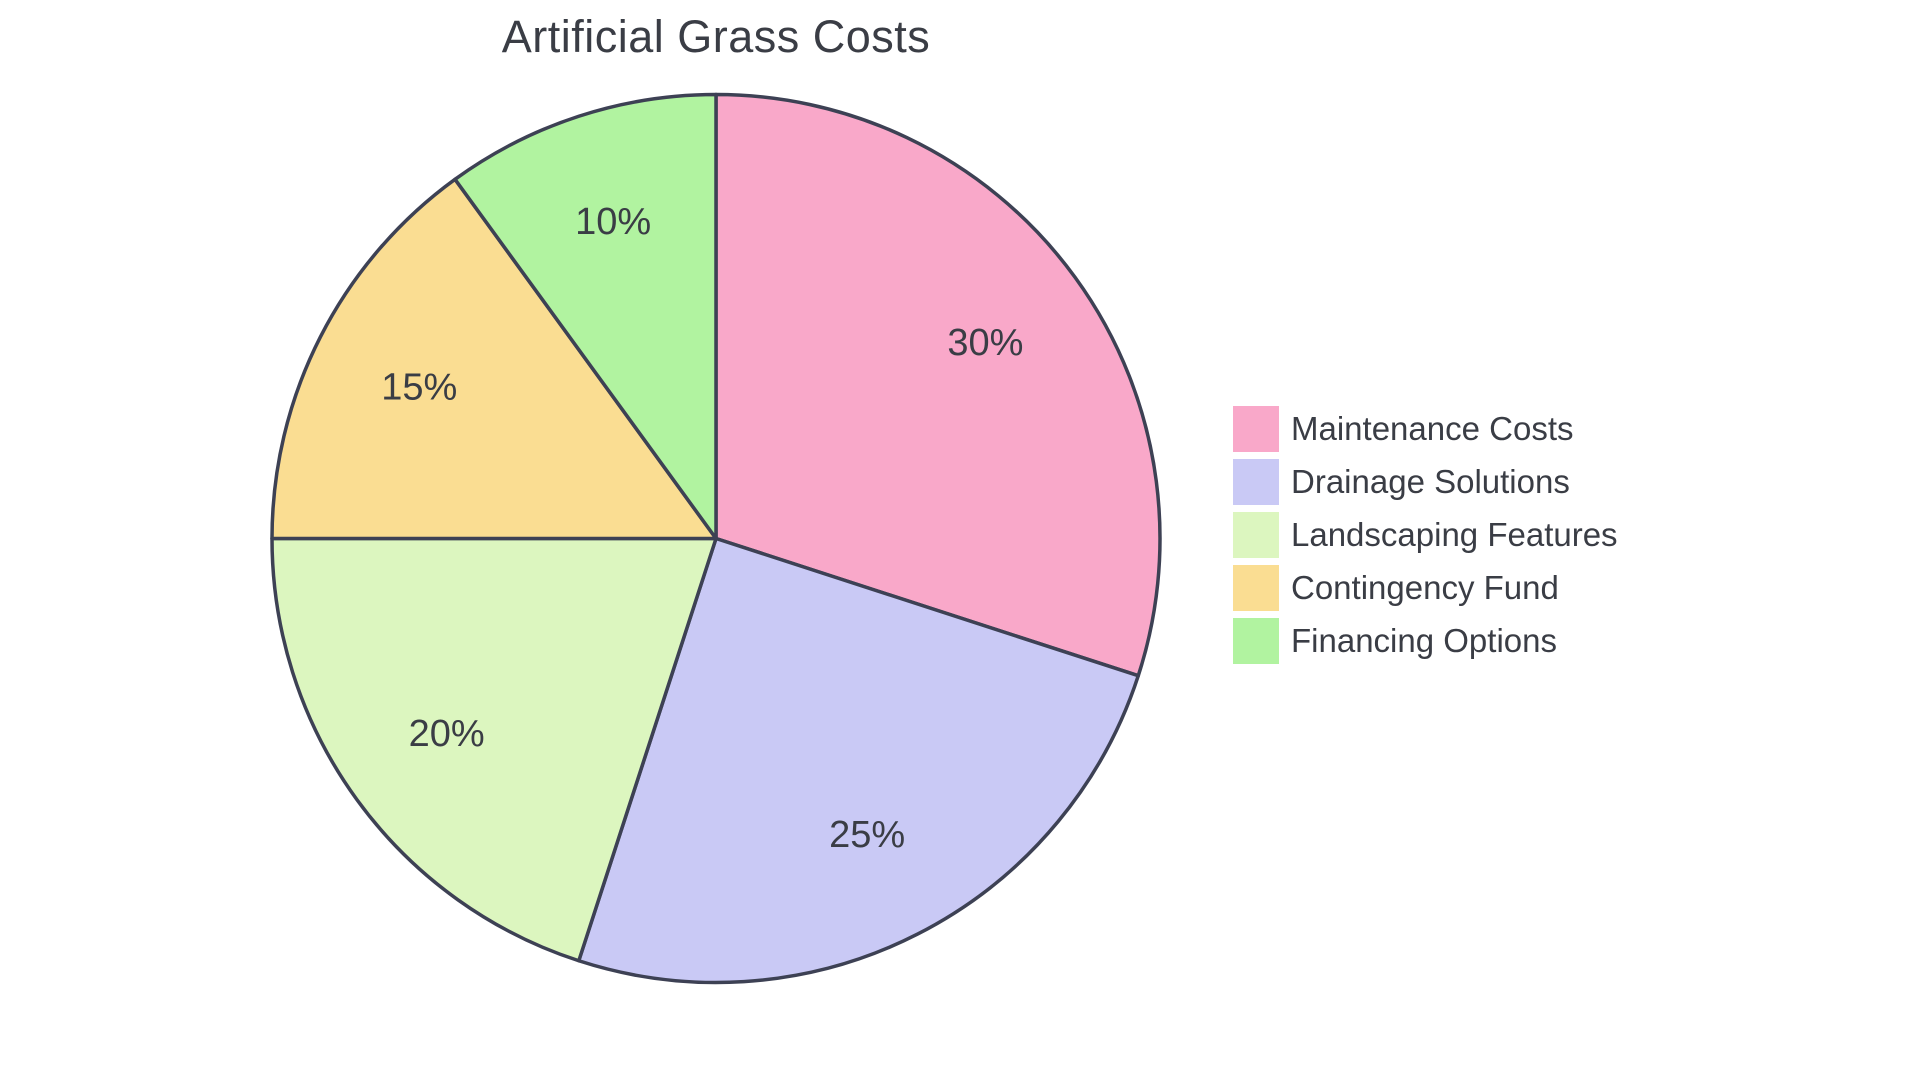 This screenshot has height=1083, width=1920. I want to click on pie-slice-contingency-fund, so click(494, 359).